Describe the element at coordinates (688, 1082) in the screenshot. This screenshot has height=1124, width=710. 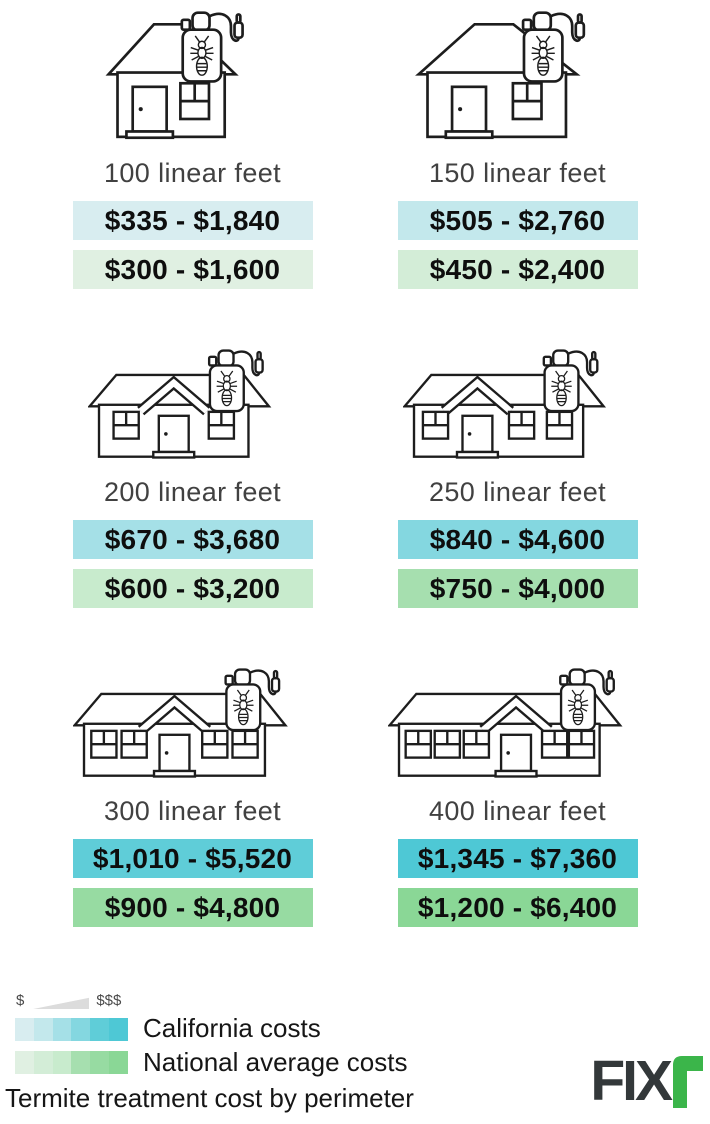
I see `fixr-logo-r-icon` at that location.